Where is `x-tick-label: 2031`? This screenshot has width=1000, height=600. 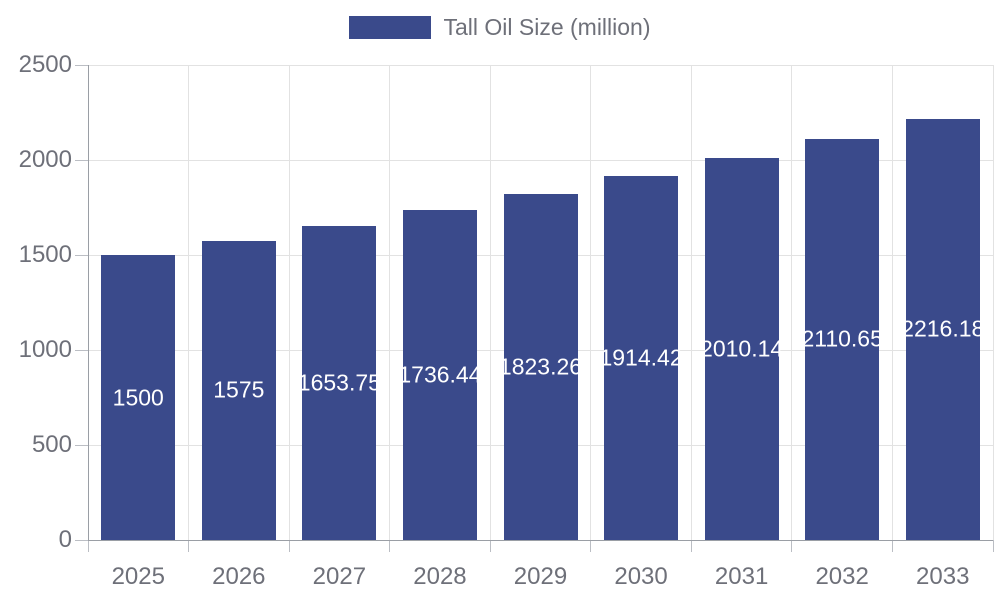 x-tick-label: 2031 is located at coordinates (741, 576).